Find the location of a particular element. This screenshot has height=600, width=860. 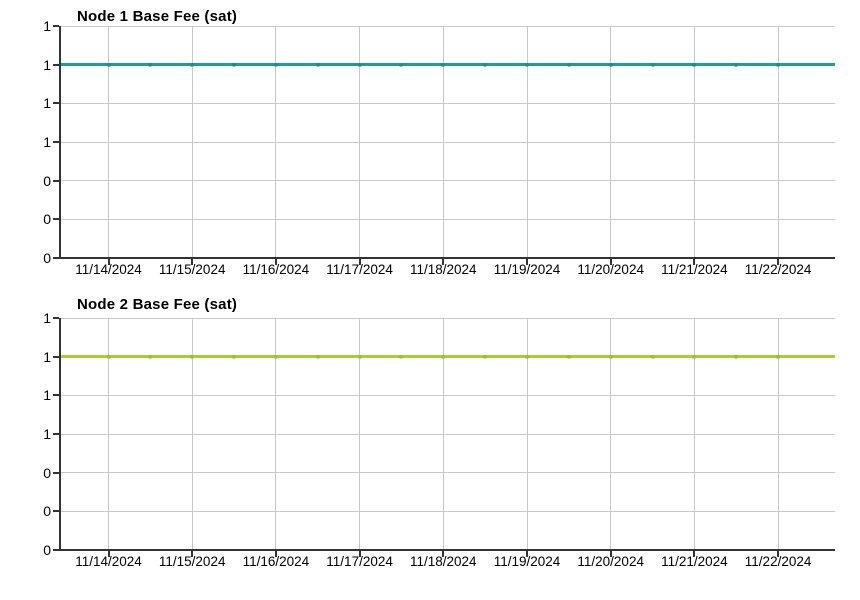

x-axis-tick-label: 11/19/2024 is located at coordinates (527, 561).